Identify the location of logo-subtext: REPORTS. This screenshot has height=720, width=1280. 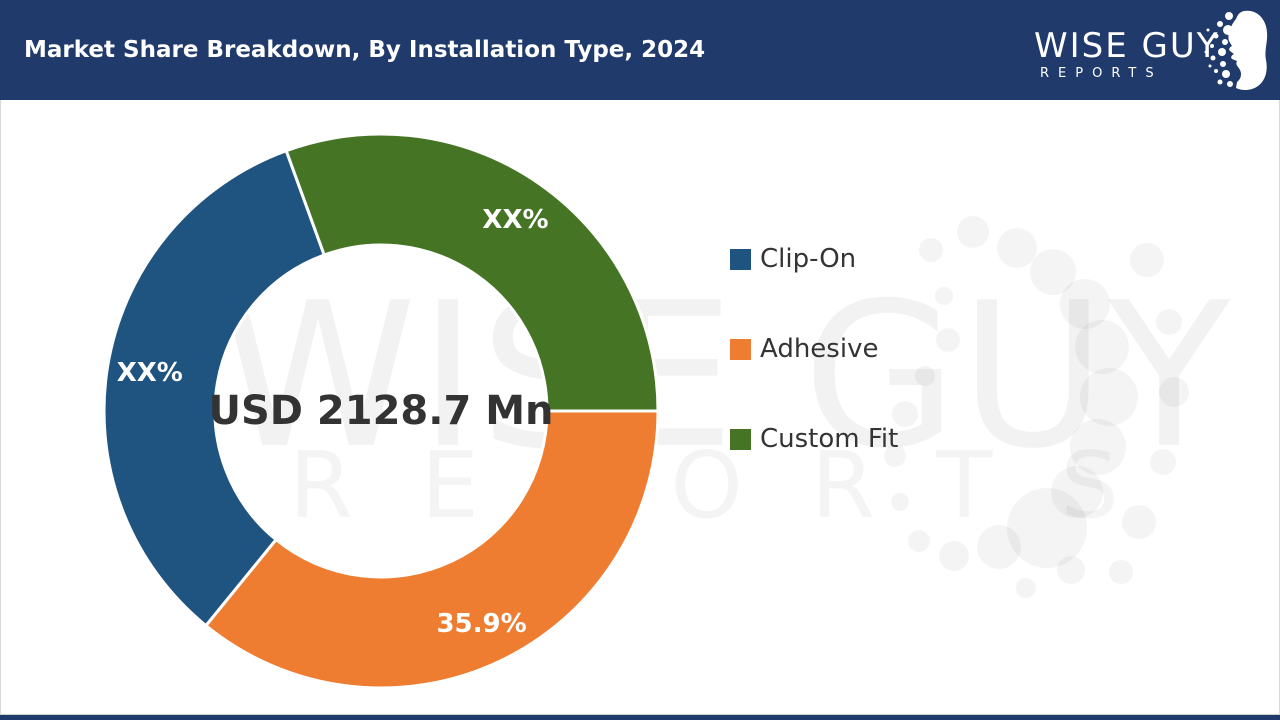
(1101, 73).